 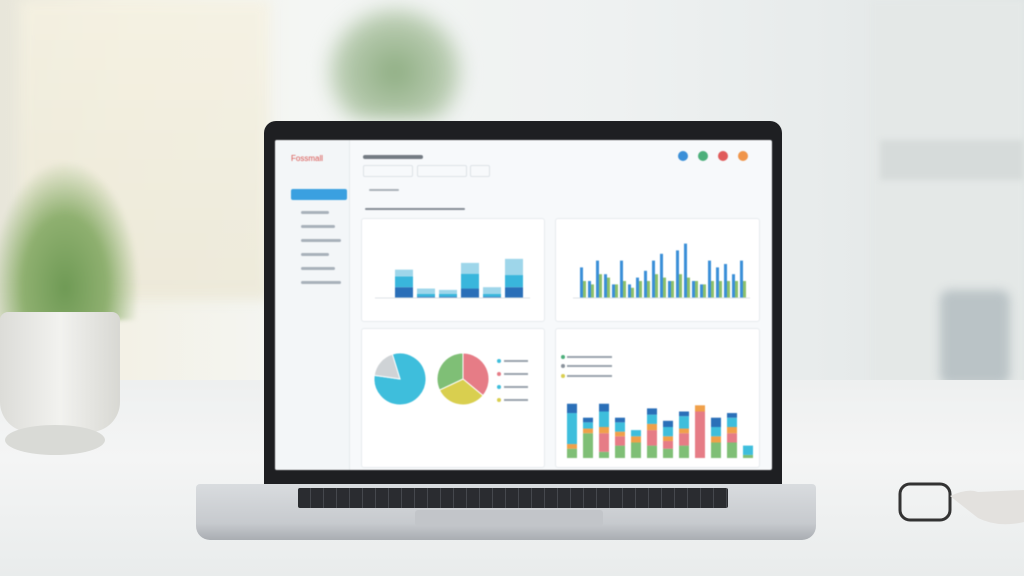 I want to click on page-title, so click(x=393, y=157).